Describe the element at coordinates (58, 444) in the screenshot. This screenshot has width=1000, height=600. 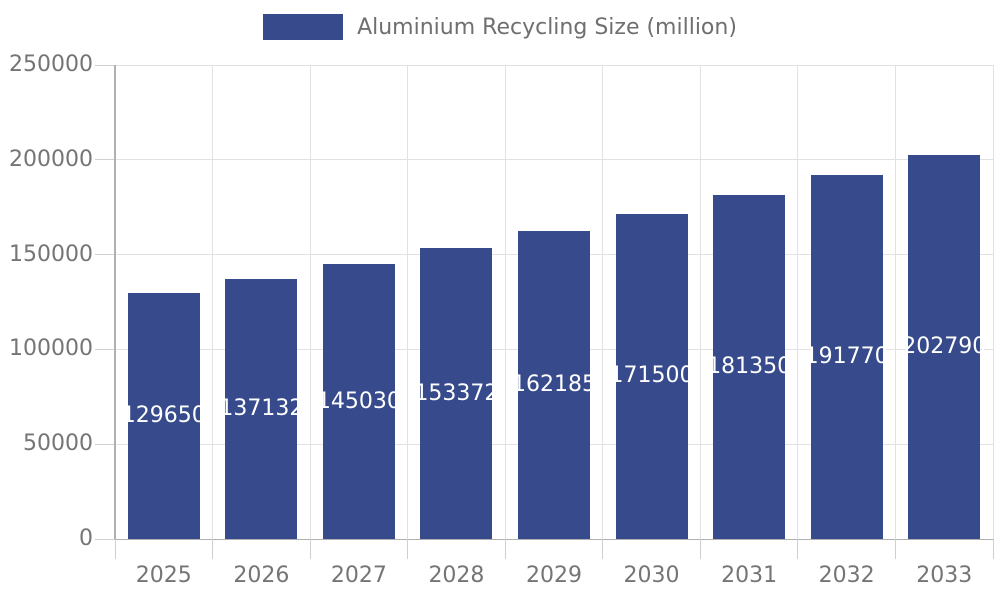
I see `y-tick-label: 50000` at that location.